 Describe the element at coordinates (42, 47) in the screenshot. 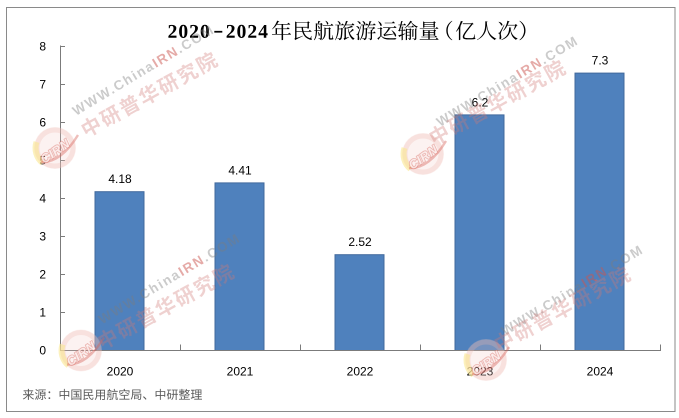

I see `svg-text: 8` at that location.